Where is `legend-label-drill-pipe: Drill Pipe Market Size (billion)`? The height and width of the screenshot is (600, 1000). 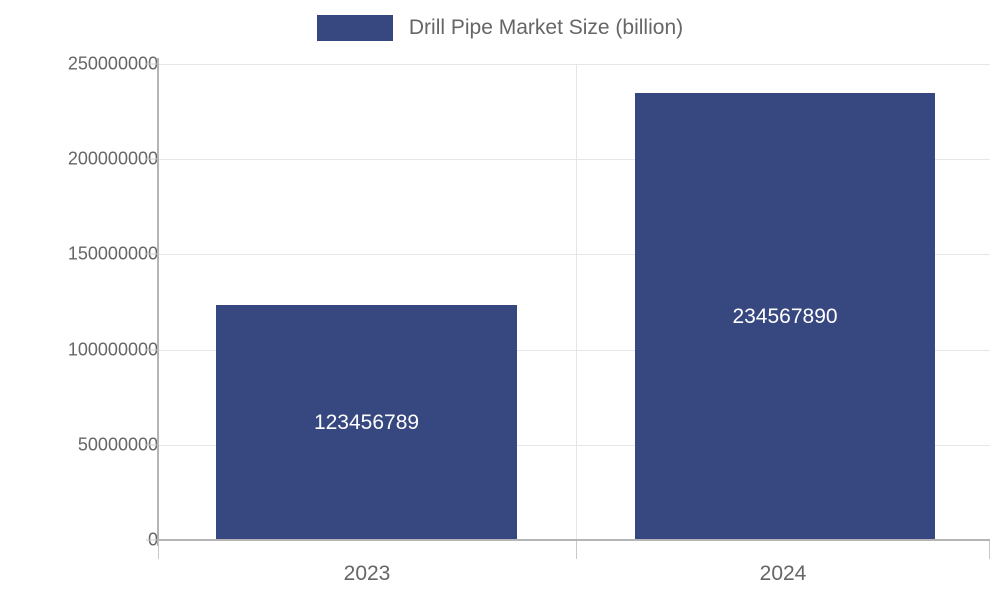 legend-label-drill-pipe: Drill Pipe Market Size (billion) is located at coordinates (546, 27).